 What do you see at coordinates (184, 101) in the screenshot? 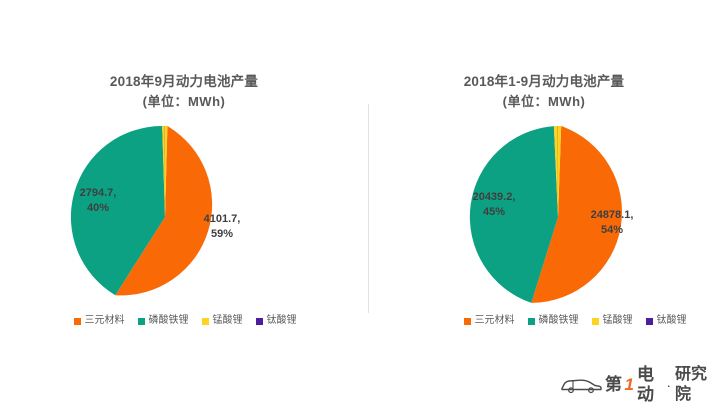
I see `chart-title-left-line2: (单位：MWh)` at bounding box center [184, 101].